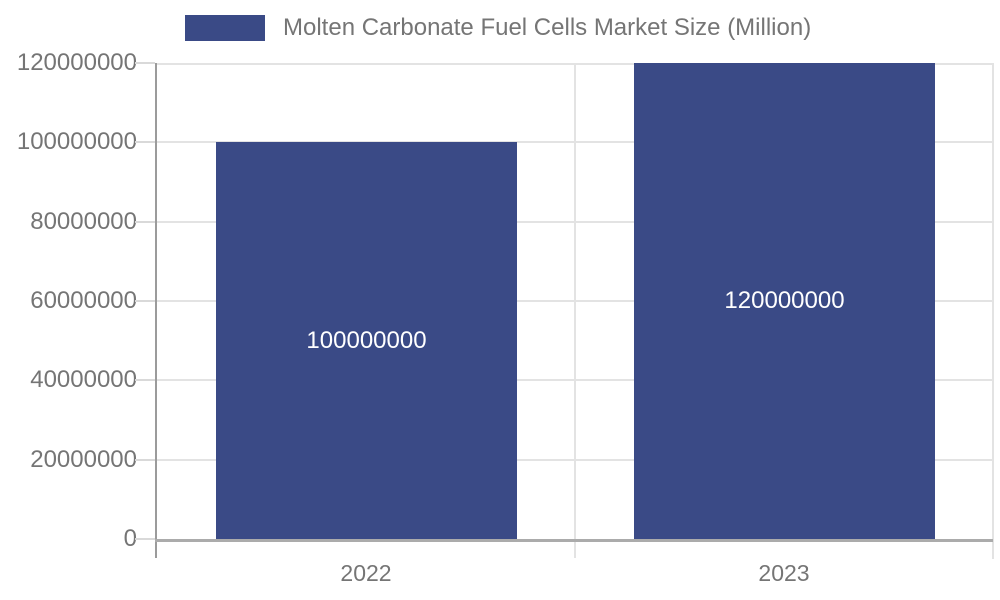  Describe the element at coordinates (575, 310) in the screenshot. I see `gridline` at that location.